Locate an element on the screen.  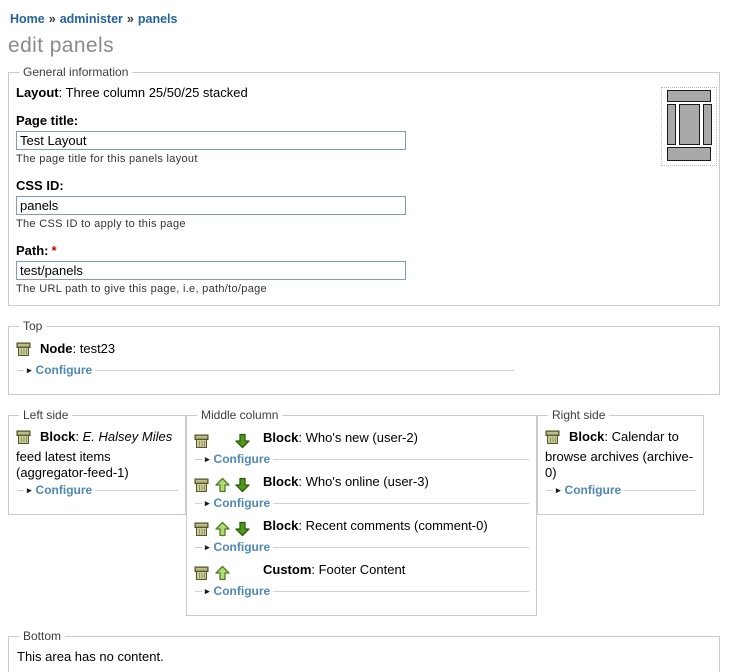
pane-type-label: Custom is located at coordinates (287, 569).